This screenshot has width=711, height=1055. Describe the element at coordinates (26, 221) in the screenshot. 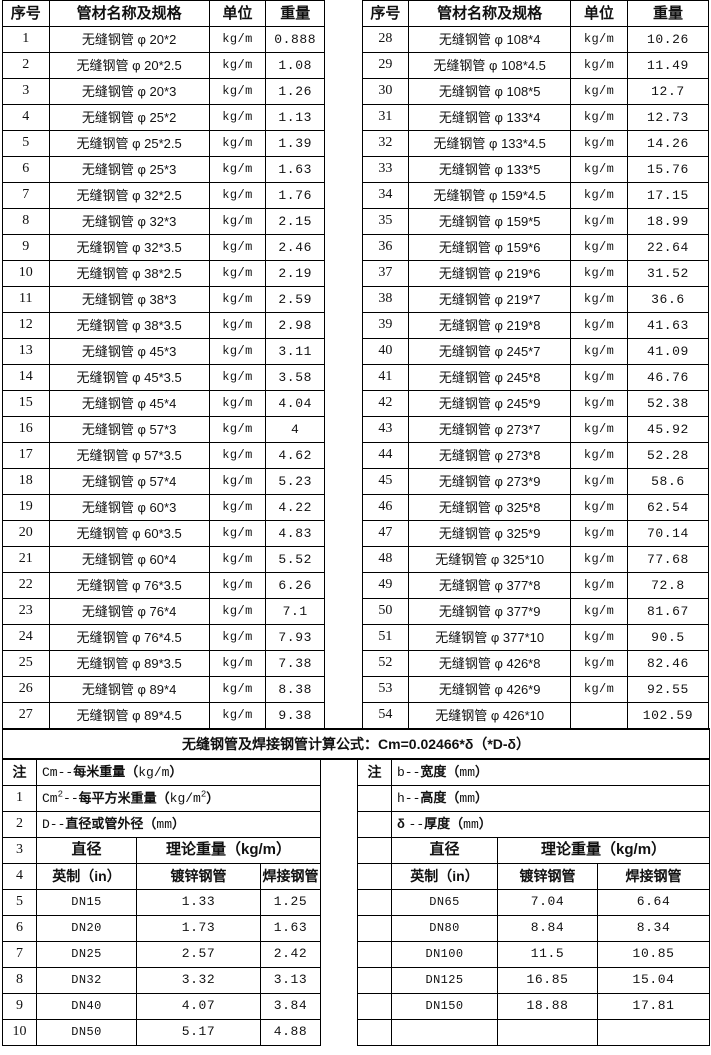

I see `cell-index: 8` at that location.